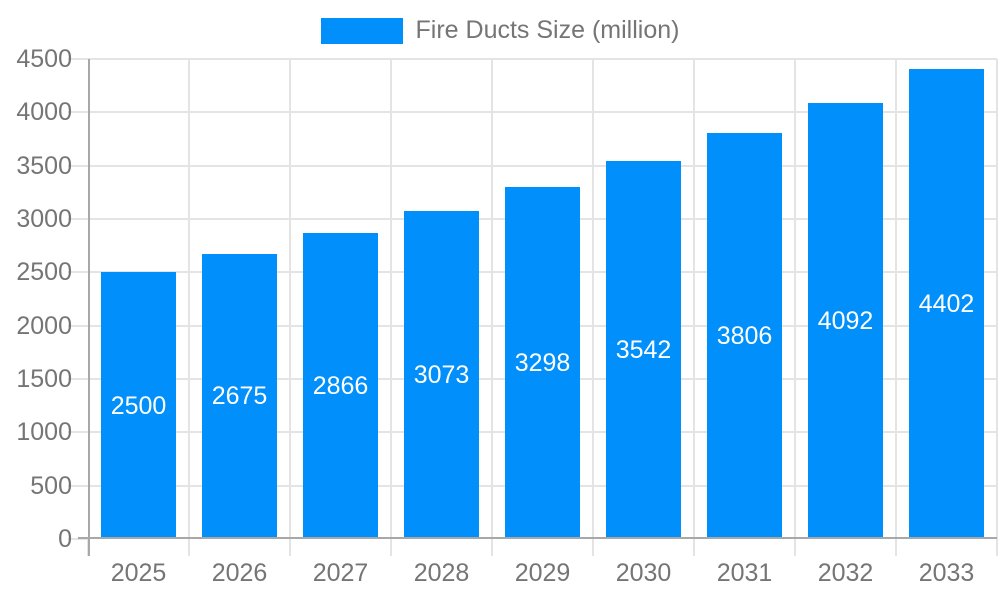 This screenshot has height=600, width=1000. Describe the element at coordinates (44, 379) in the screenshot. I see `y-axis-label: 1500` at that location.